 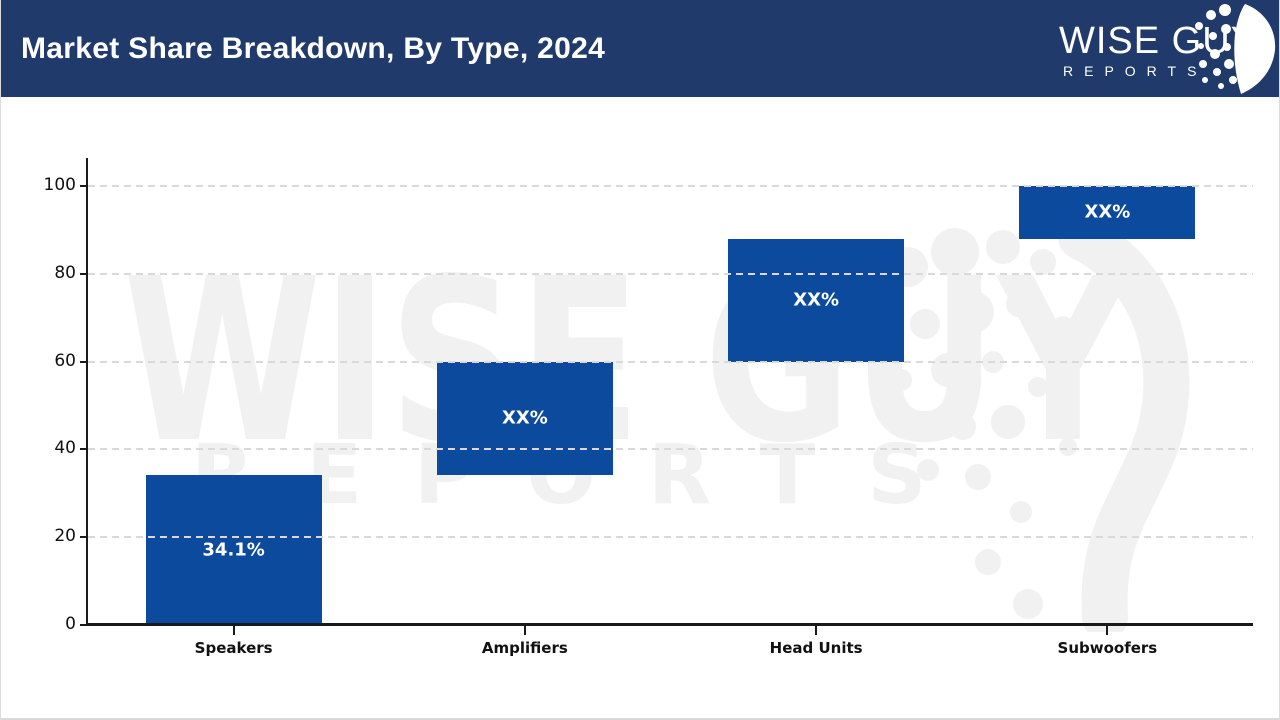 What do you see at coordinates (1235, 49) in the screenshot?
I see `head-profile-icon` at bounding box center [1235, 49].